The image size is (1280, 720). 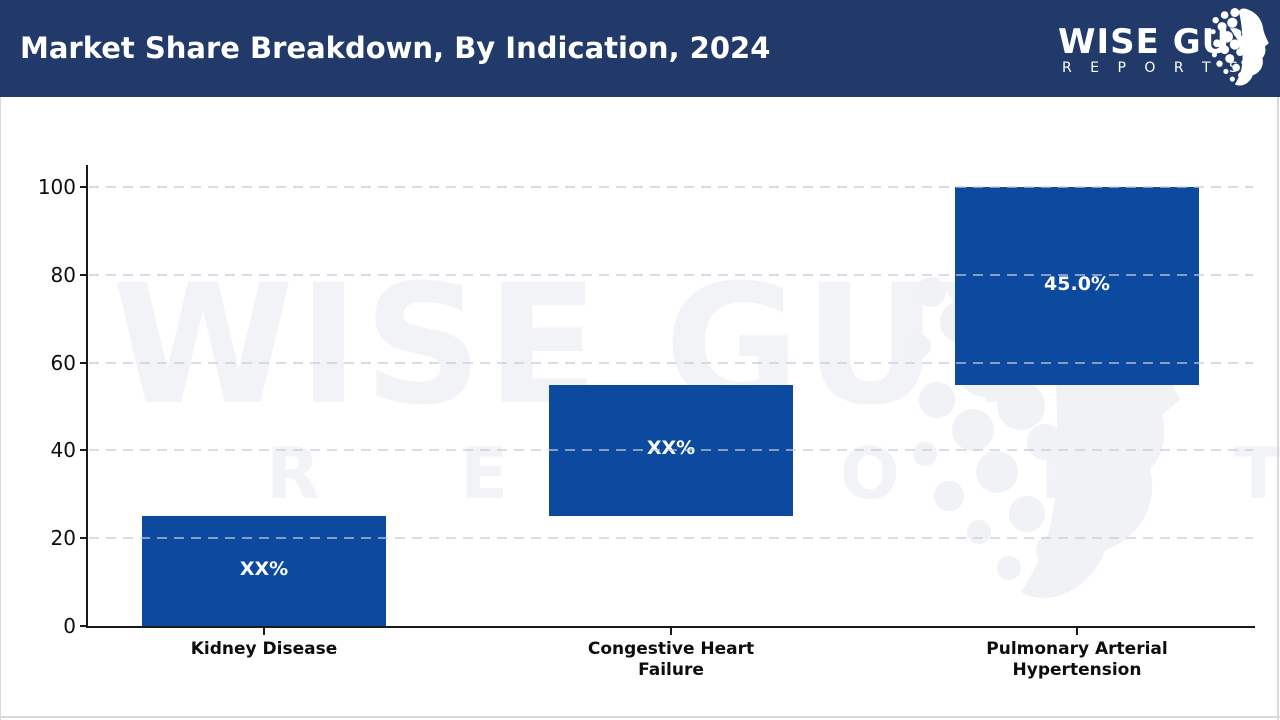 I want to click on bar-value-label: 45.0%, so click(x=1077, y=283).